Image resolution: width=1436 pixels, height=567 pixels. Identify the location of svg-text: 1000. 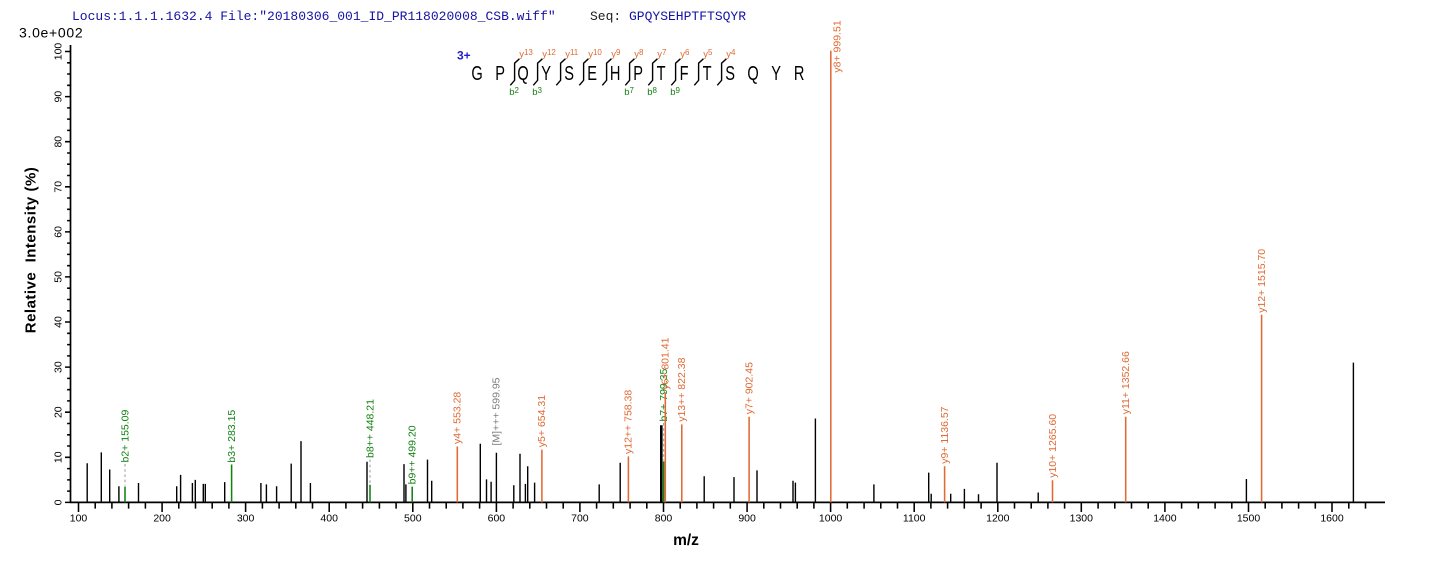
(831, 519).